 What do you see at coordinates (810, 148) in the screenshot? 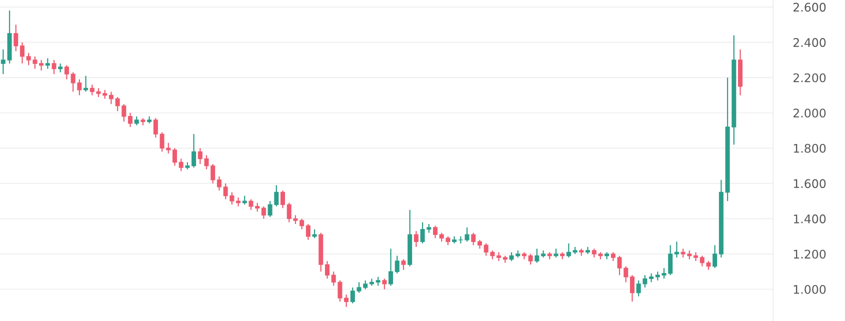
I see `y-tick-label: 1.800` at bounding box center [810, 148].